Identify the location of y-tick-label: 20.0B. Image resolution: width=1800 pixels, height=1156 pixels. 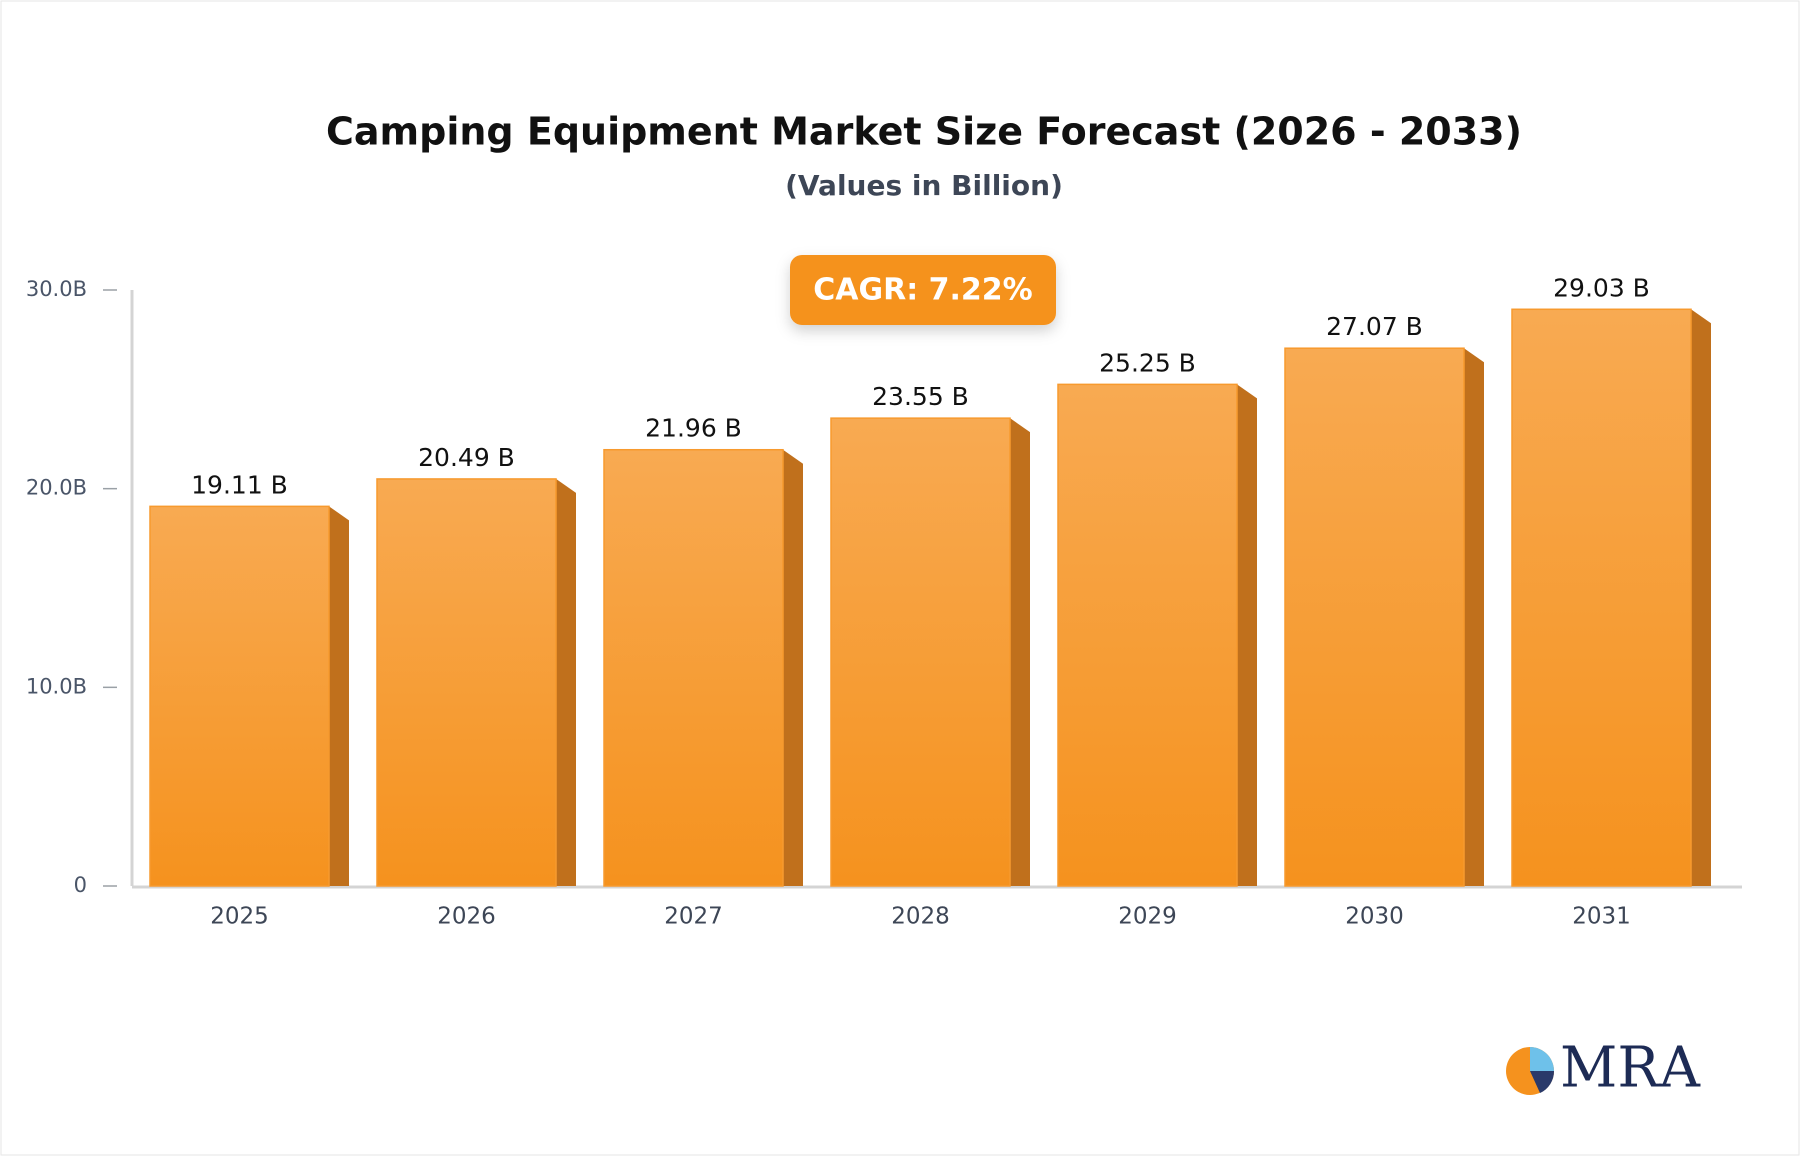
(56, 488).